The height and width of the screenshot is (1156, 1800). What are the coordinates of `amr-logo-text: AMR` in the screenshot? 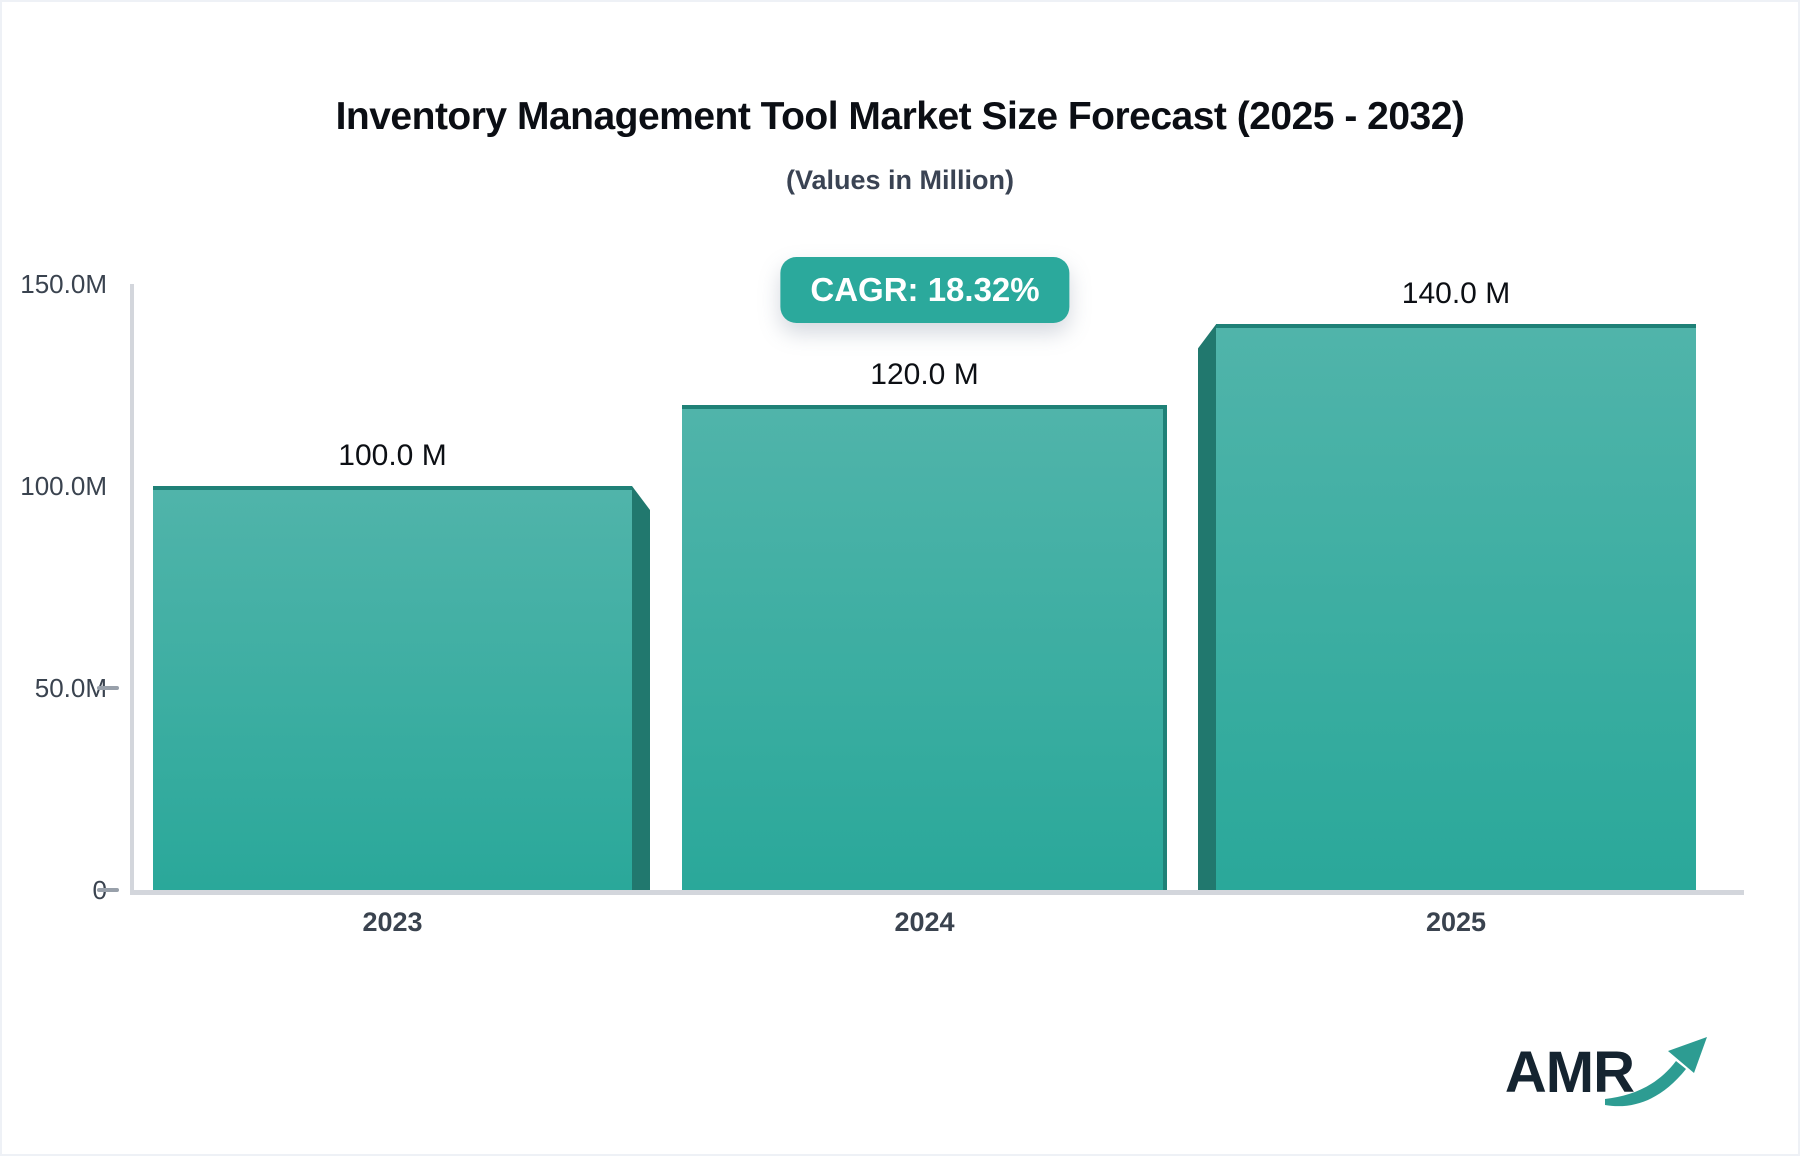 It's located at (1569, 1072).